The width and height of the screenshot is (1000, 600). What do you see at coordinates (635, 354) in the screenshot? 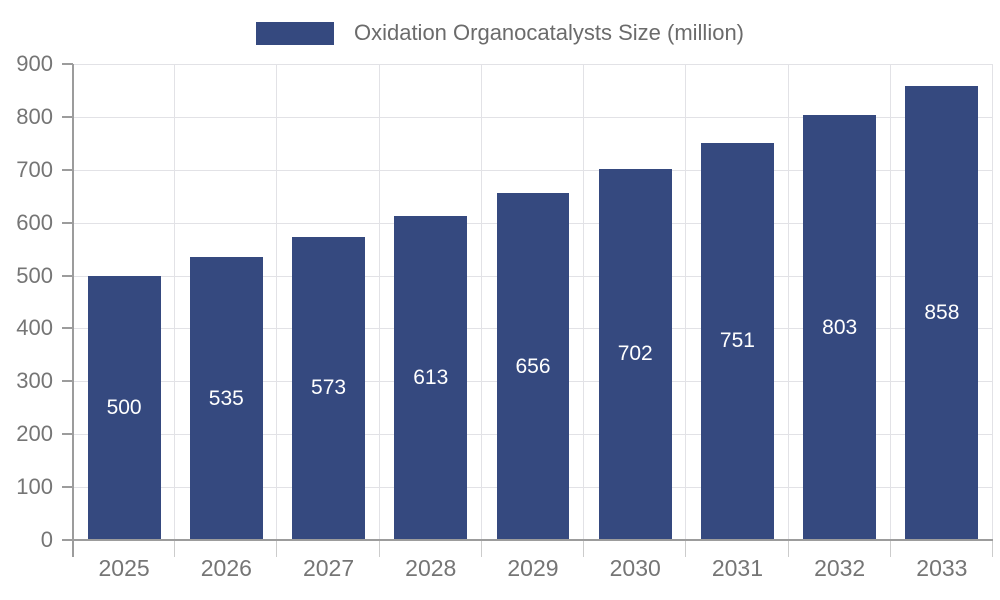
I see `bar: 702` at bounding box center [635, 354].